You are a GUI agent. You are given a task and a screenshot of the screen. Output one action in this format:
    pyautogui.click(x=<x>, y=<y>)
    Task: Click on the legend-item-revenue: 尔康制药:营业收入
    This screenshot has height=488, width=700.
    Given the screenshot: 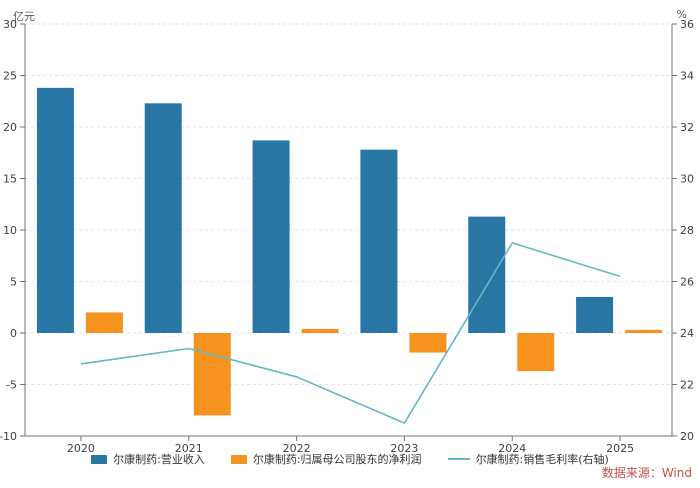 What is the action you would take?
    pyautogui.click(x=148, y=459)
    